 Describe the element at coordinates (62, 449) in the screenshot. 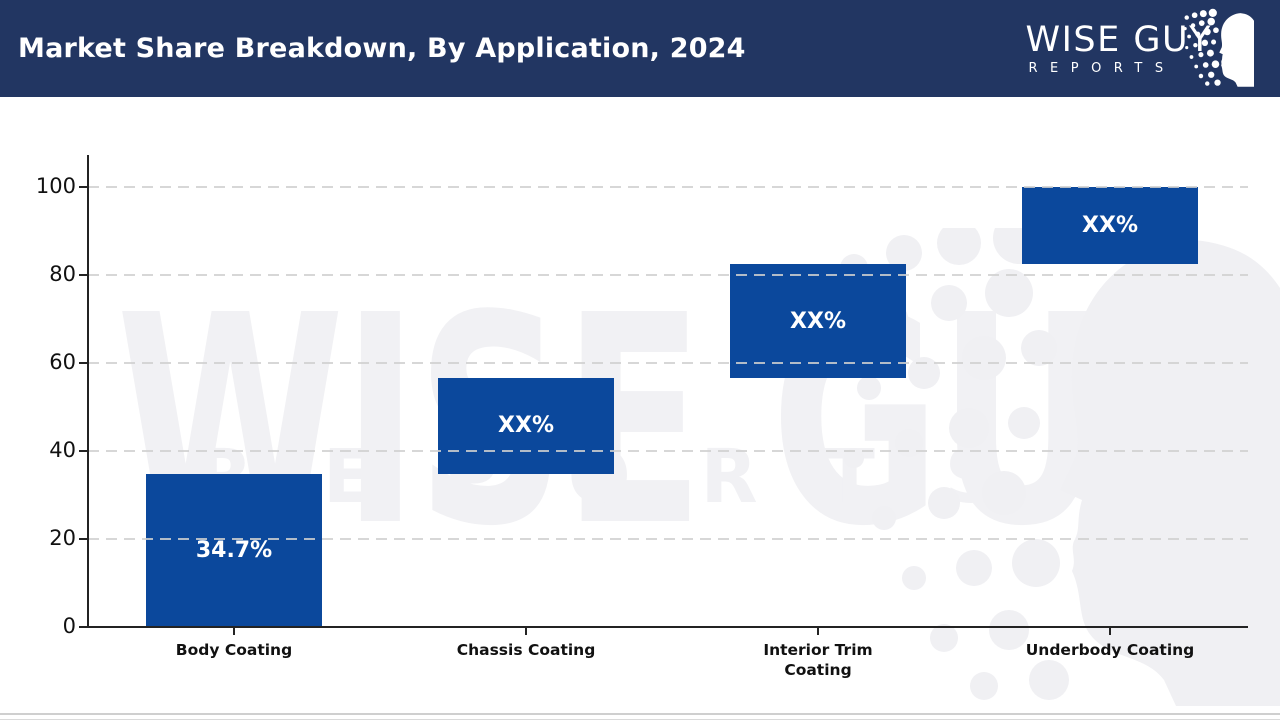

I see `y-tick-label: 40` at that location.